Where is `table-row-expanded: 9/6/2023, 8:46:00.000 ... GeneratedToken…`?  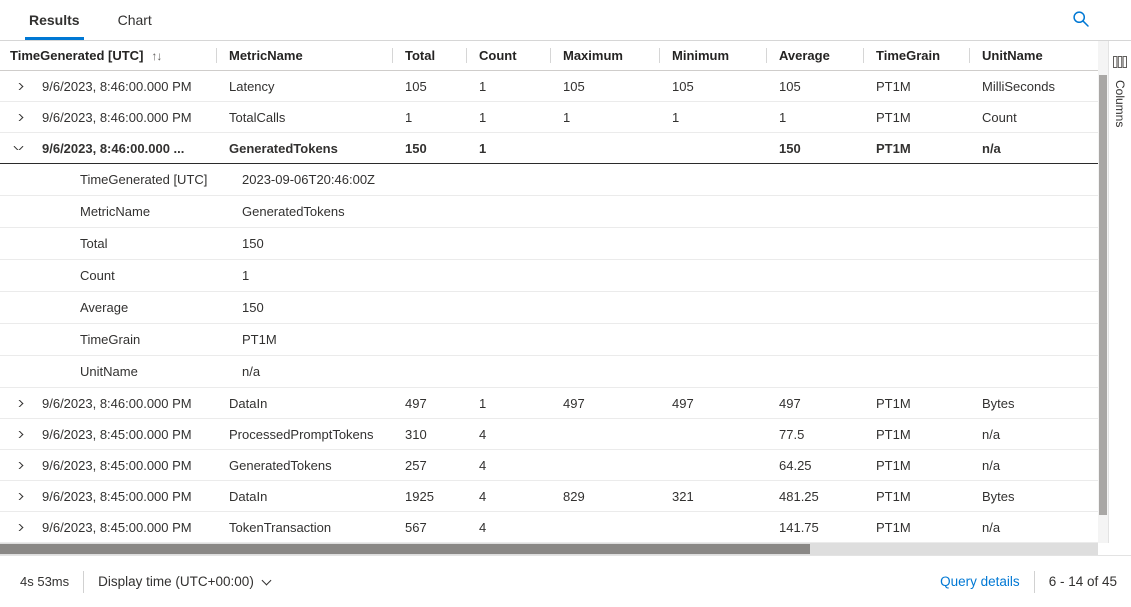 table-row-expanded: 9/6/2023, 8:46:00.000 ... GeneratedToken… is located at coordinates (549, 148).